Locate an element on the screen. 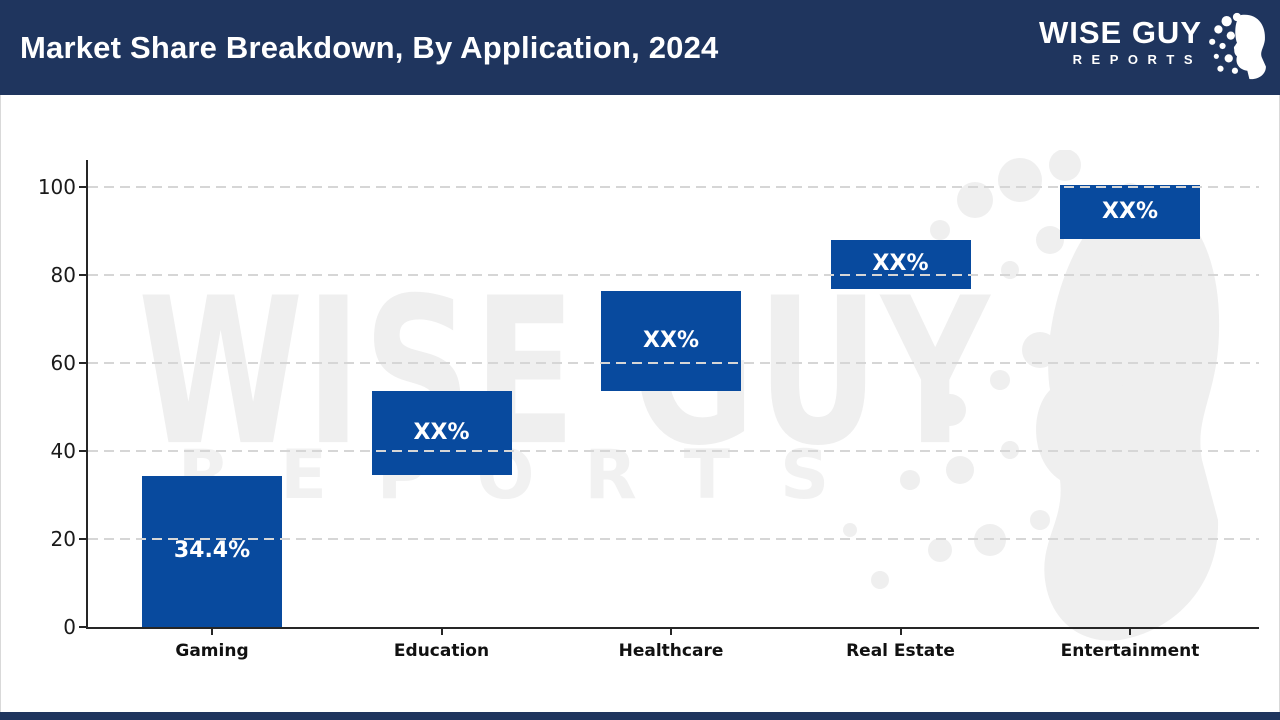  x-category-label: Real Estate is located at coordinates (900, 651).